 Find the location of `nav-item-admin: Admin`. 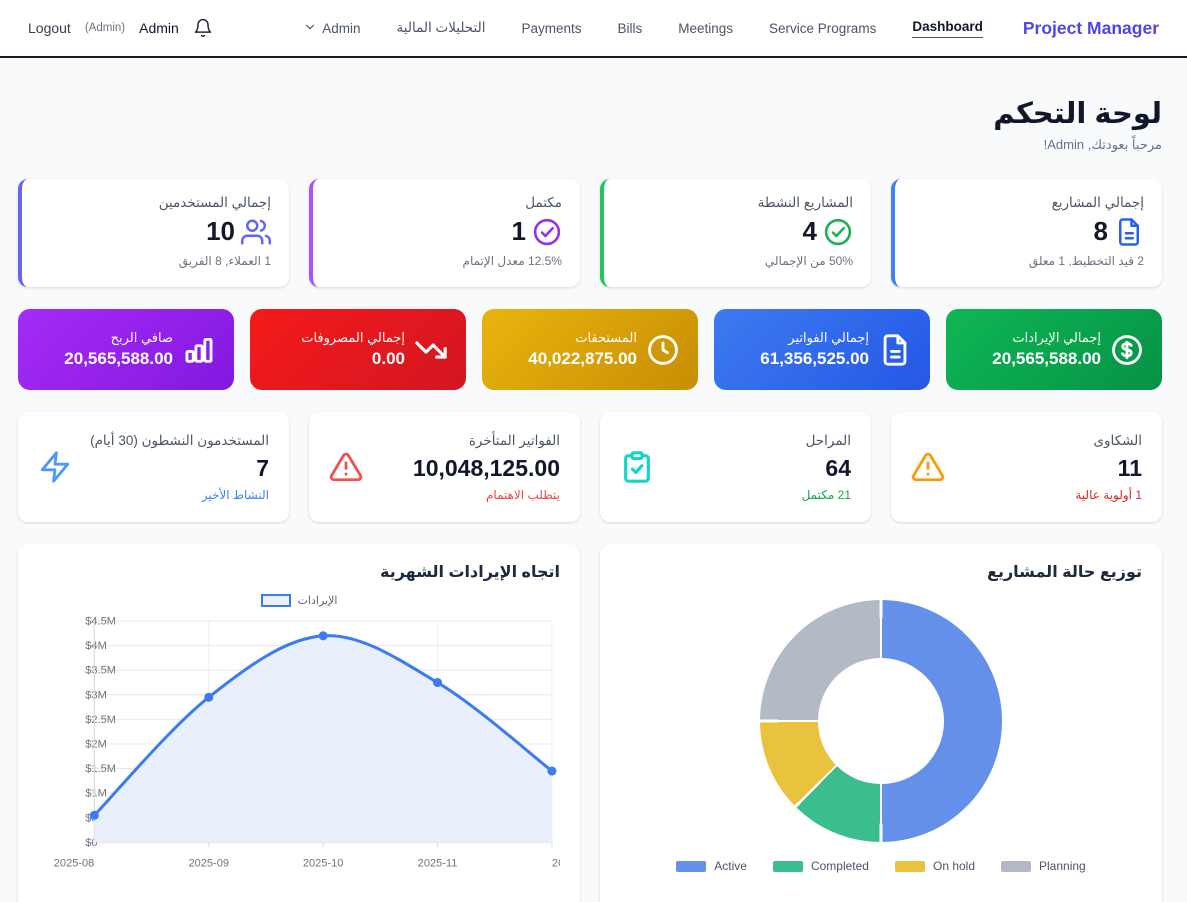

nav-item-admin: Admin is located at coordinates (332, 28).